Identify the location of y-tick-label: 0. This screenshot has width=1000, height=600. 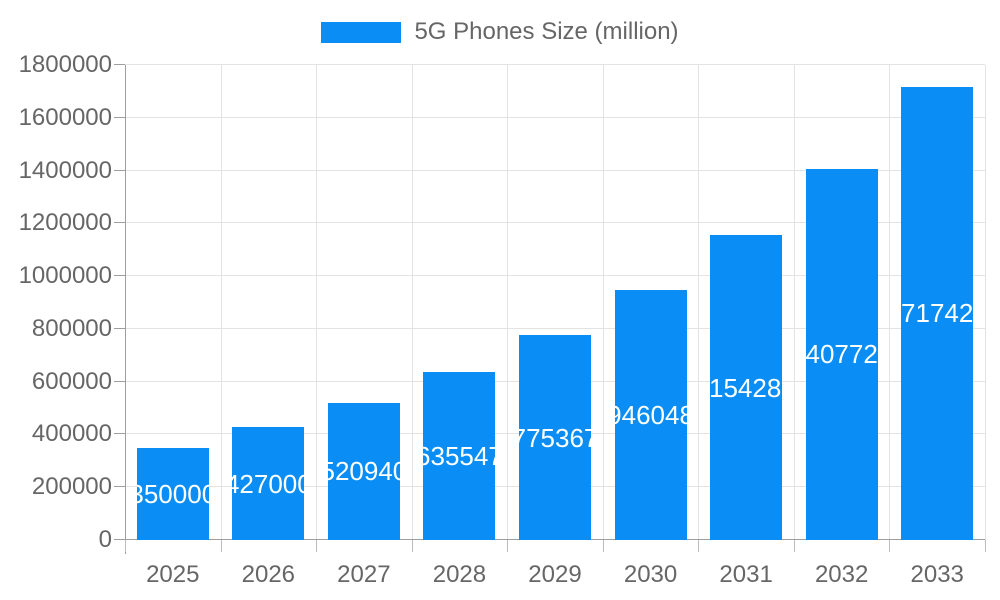
(105, 539).